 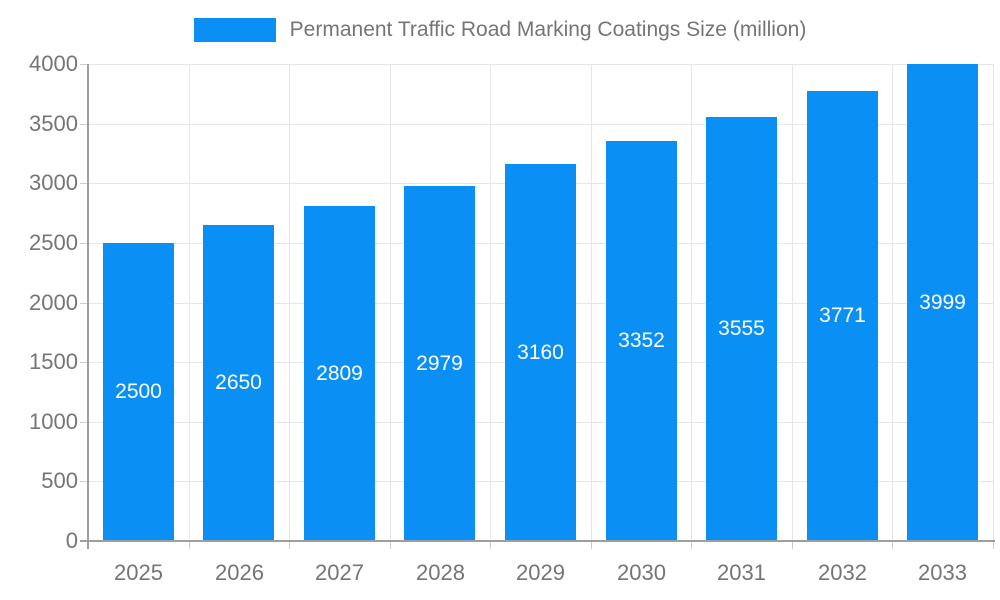 What do you see at coordinates (339, 572) in the screenshot?
I see `x-axis-tick-label: 2027` at bounding box center [339, 572].